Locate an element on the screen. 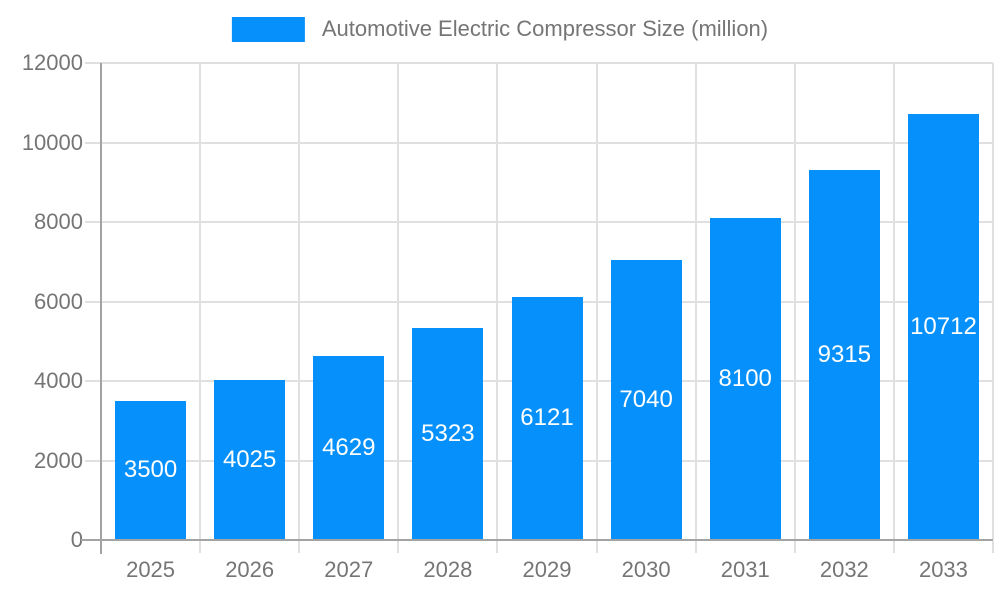 The width and height of the screenshot is (1000, 600). bar: 6121 is located at coordinates (547, 418).